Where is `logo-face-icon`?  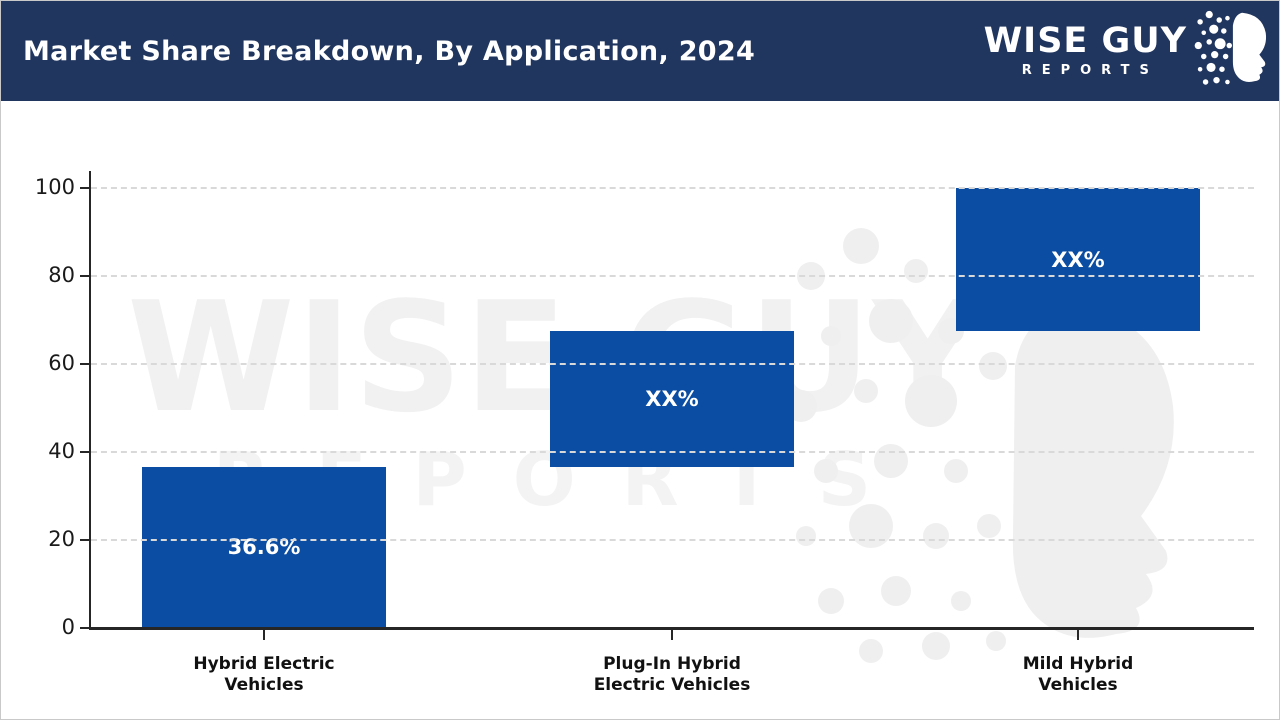
logo-face-icon is located at coordinates (1230, 47).